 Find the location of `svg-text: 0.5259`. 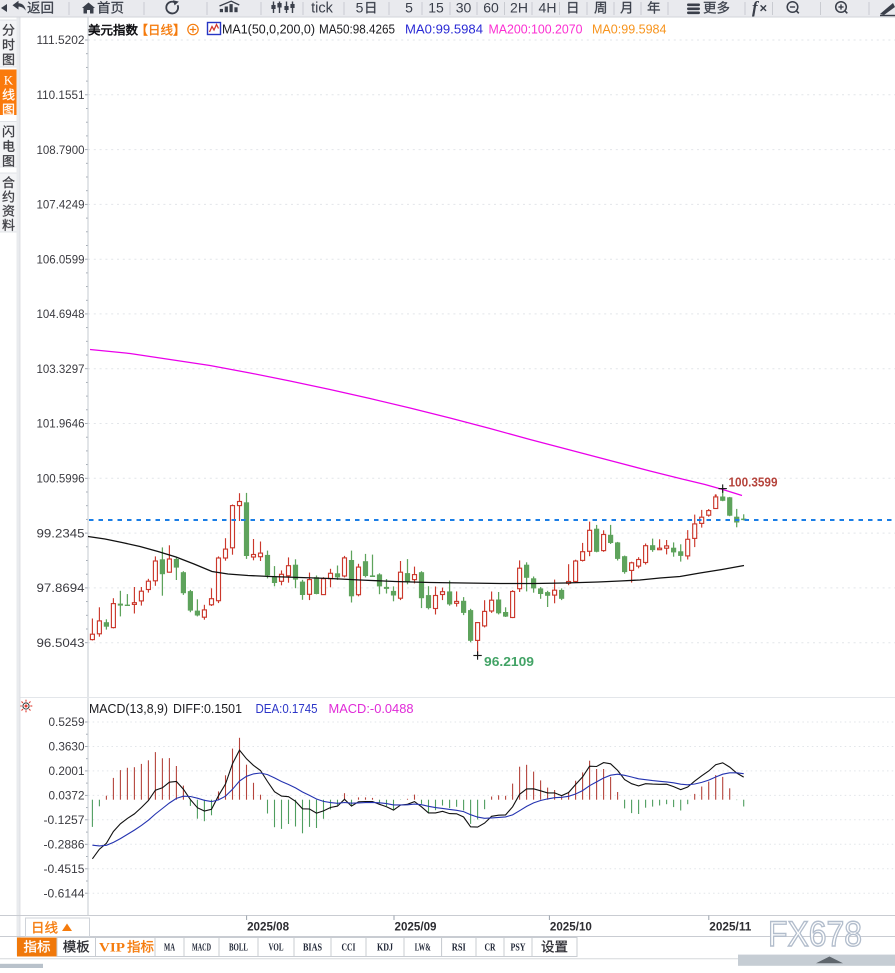

svg-text: 0.5259 is located at coordinates (67, 722).